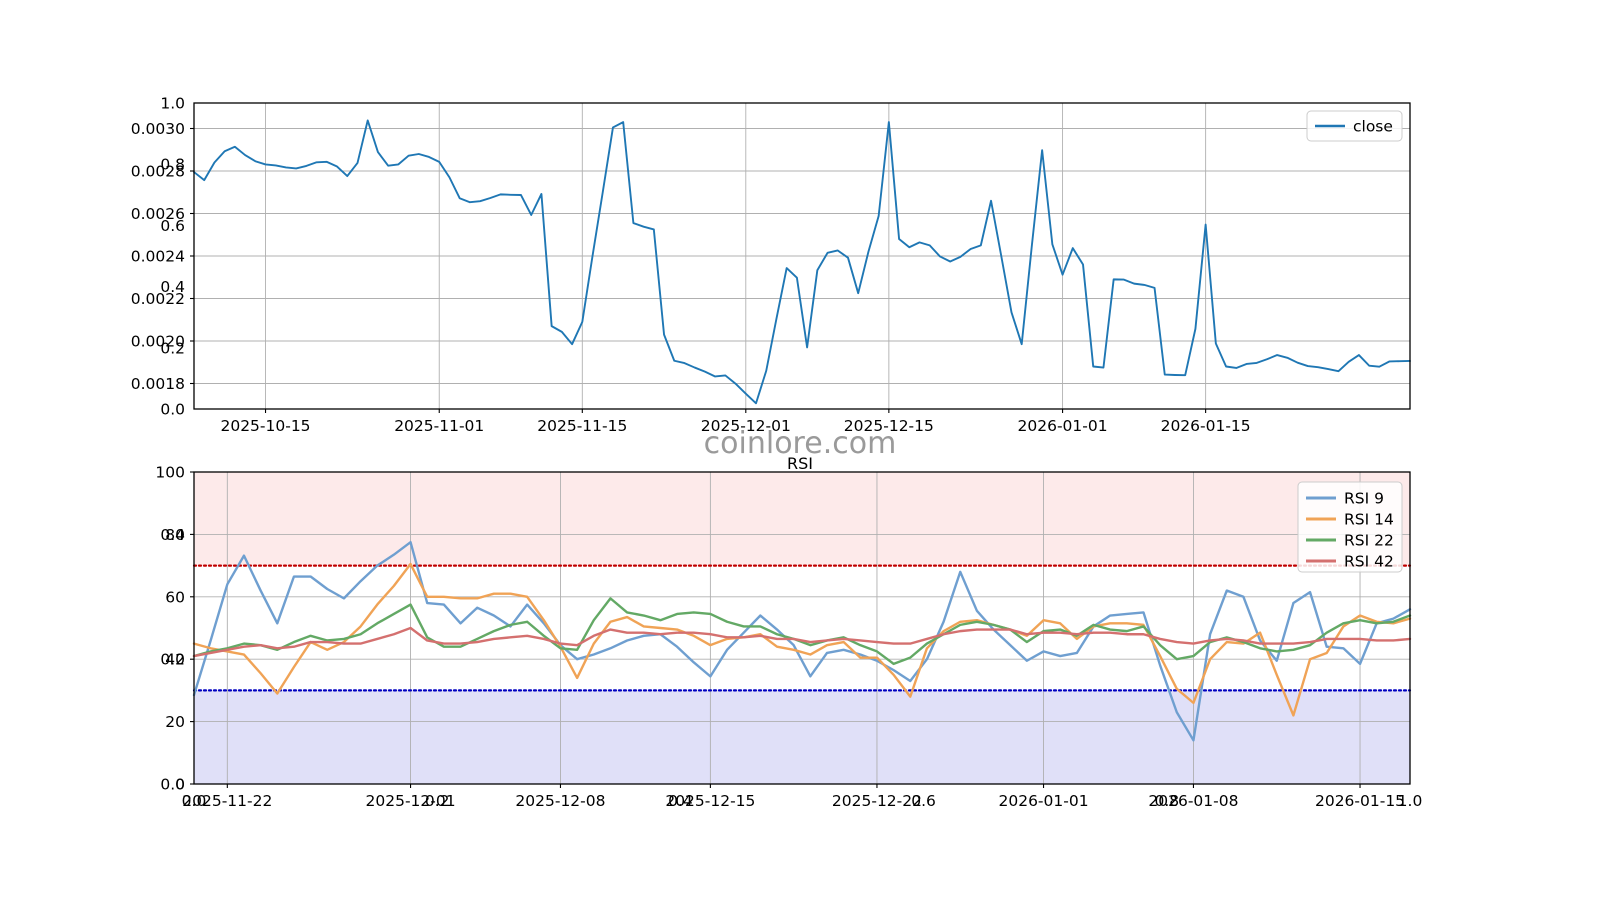 The height and width of the screenshot is (900, 1600). I want to click on rsi-x-tick-label: 2025-12-22, so click(877, 801).